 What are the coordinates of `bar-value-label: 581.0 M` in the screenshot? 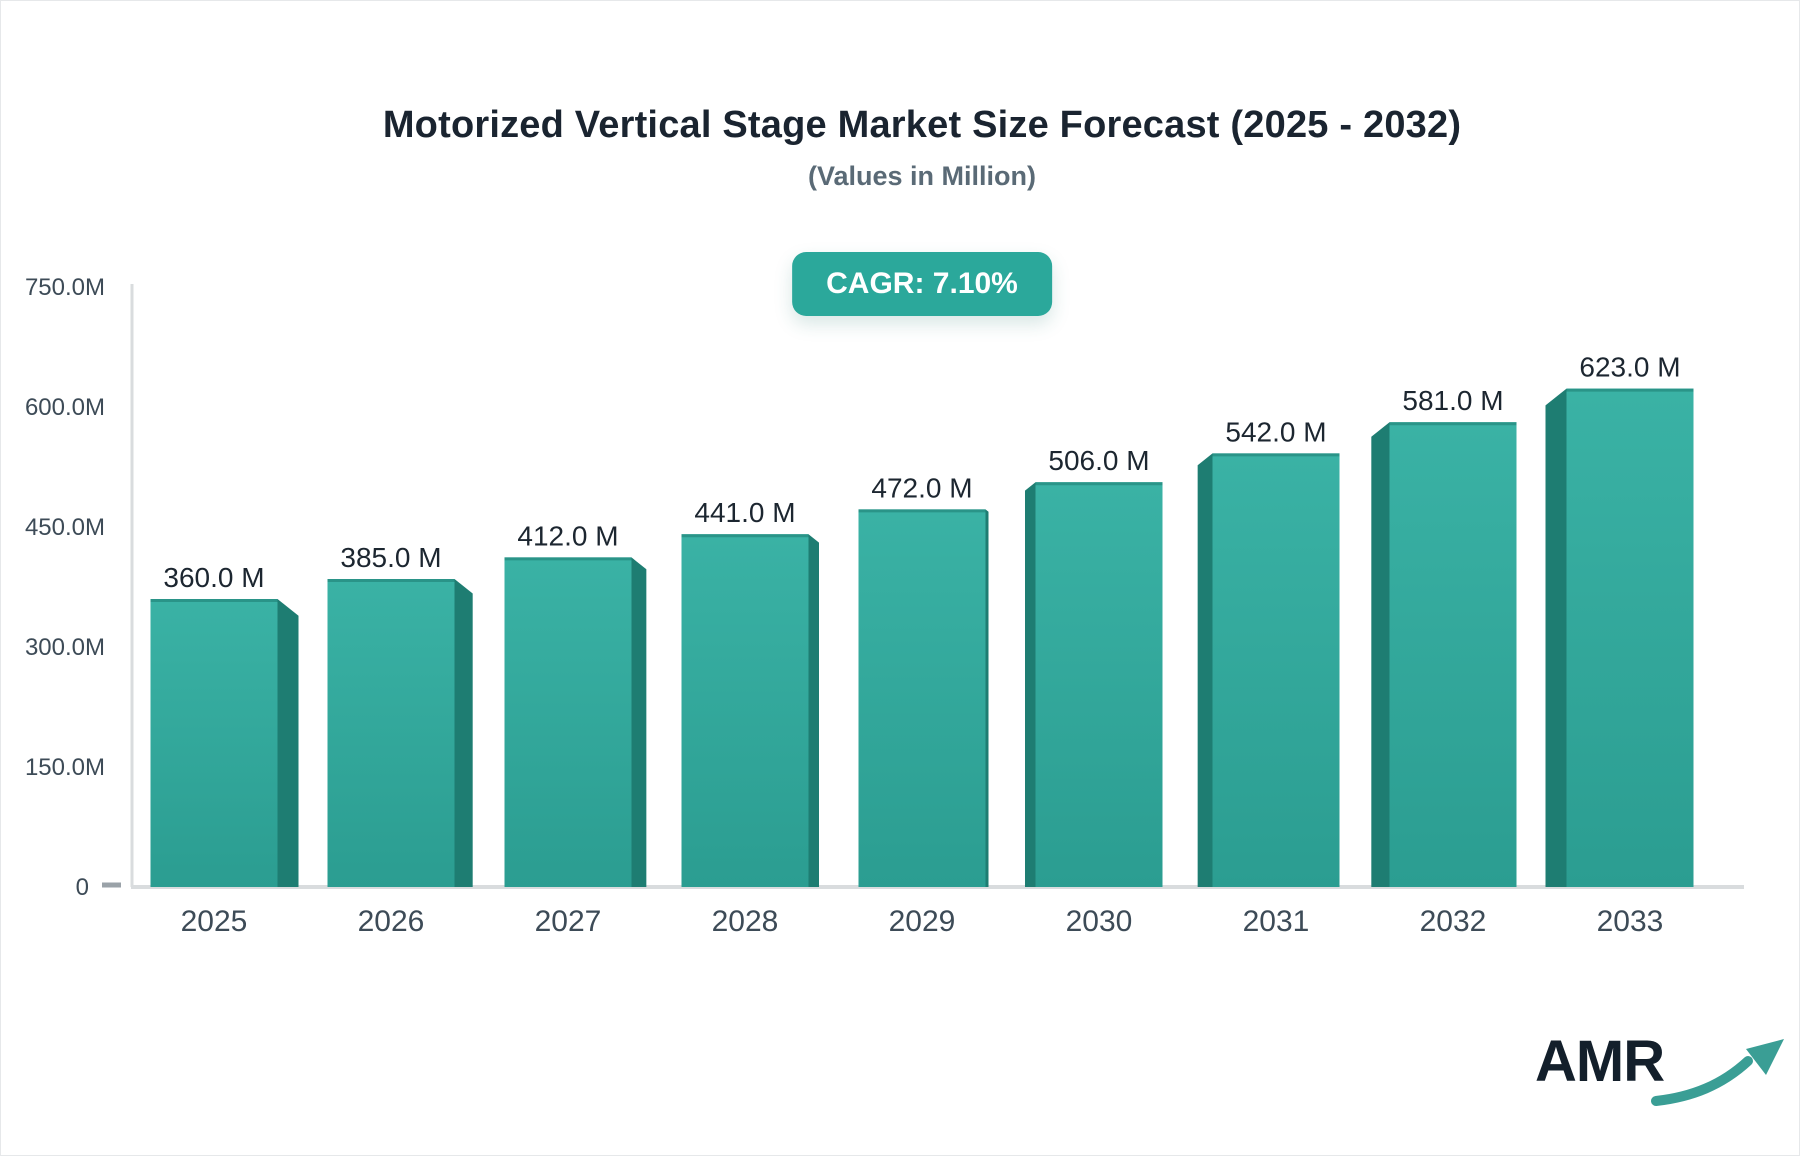 It's located at (1452, 400).